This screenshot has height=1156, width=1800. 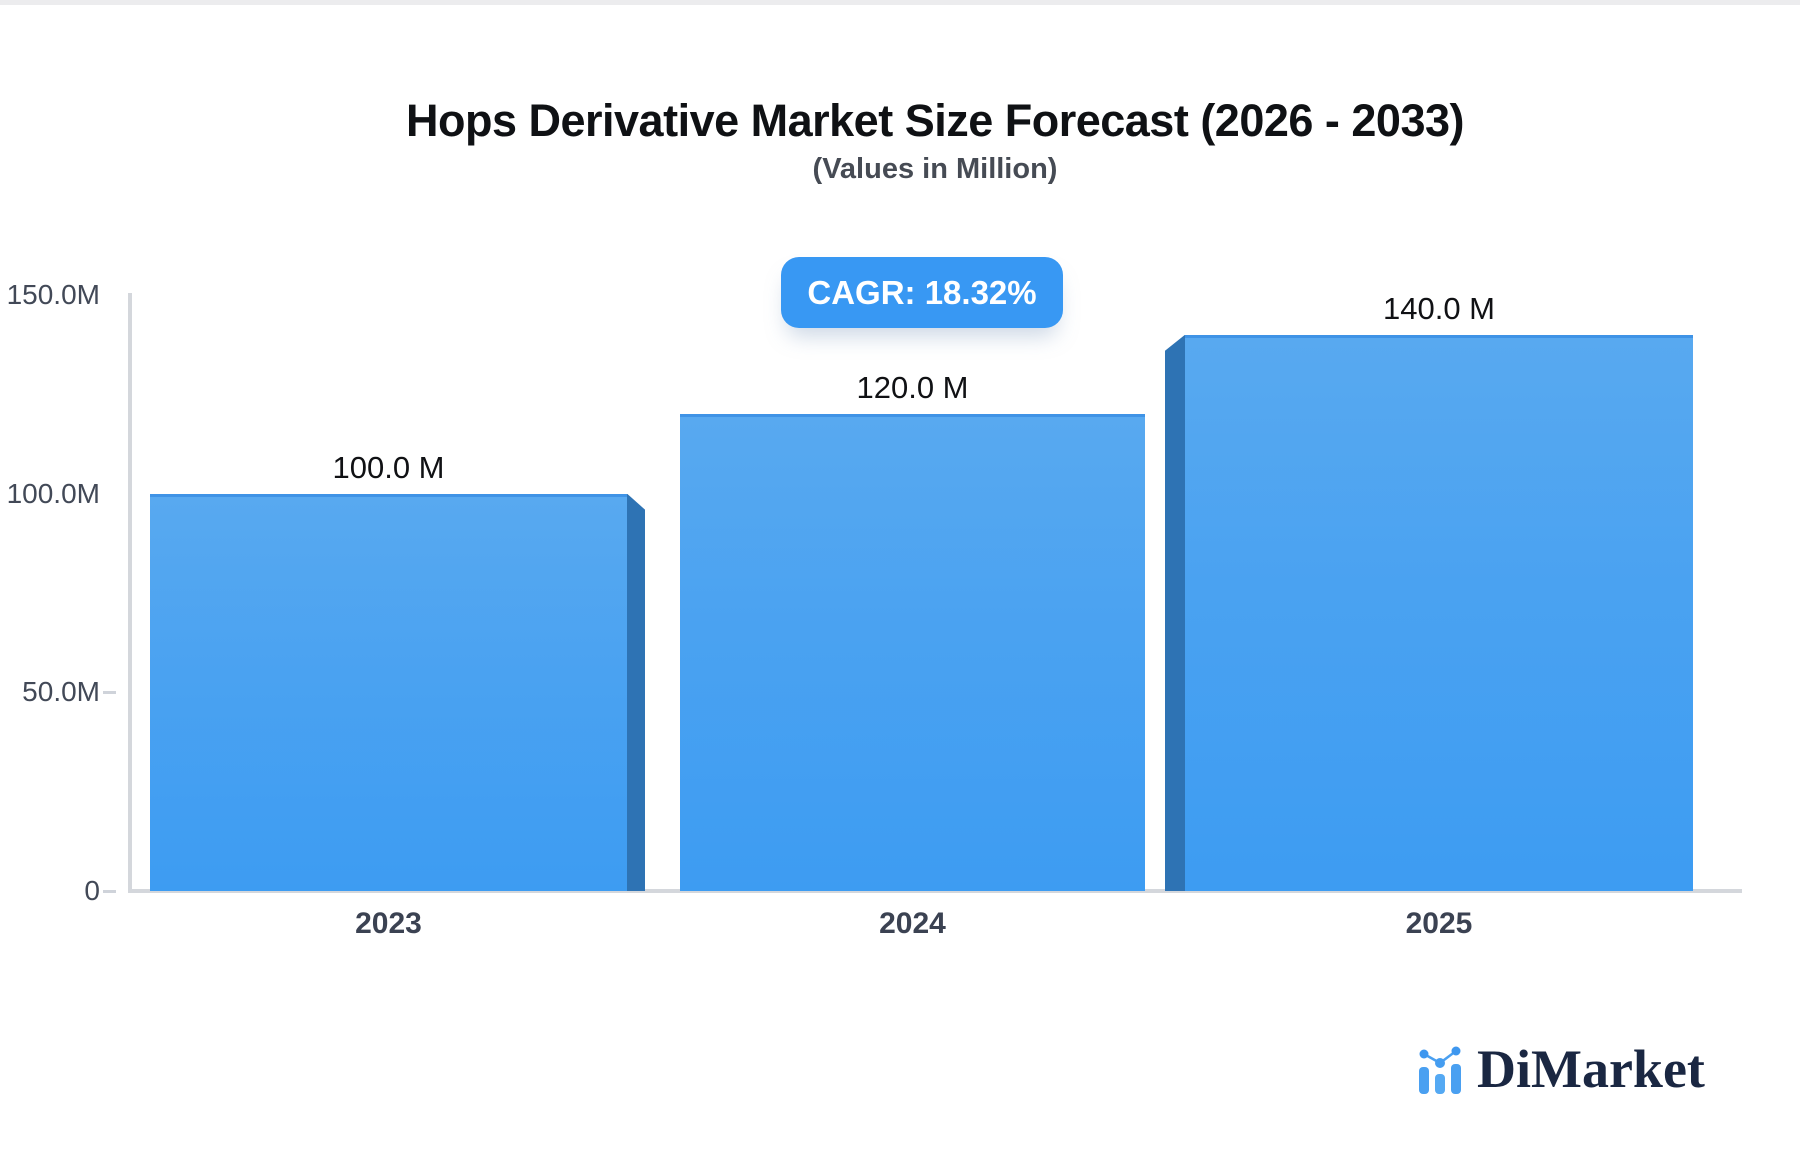 What do you see at coordinates (1439, 612) in the screenshot?
I see `bar-2025` at bounding box center [1439, 612].